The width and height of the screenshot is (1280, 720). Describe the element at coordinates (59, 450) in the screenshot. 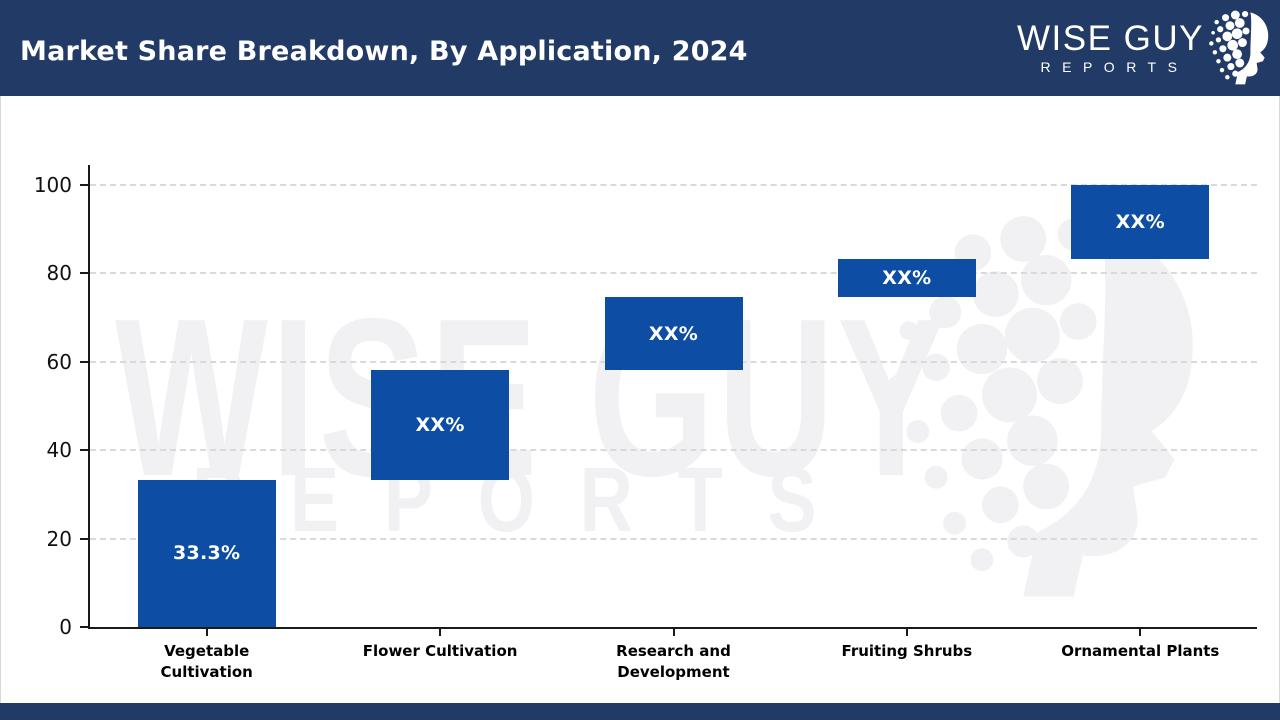

I see `y-axis-tick-label: 40` at that location.